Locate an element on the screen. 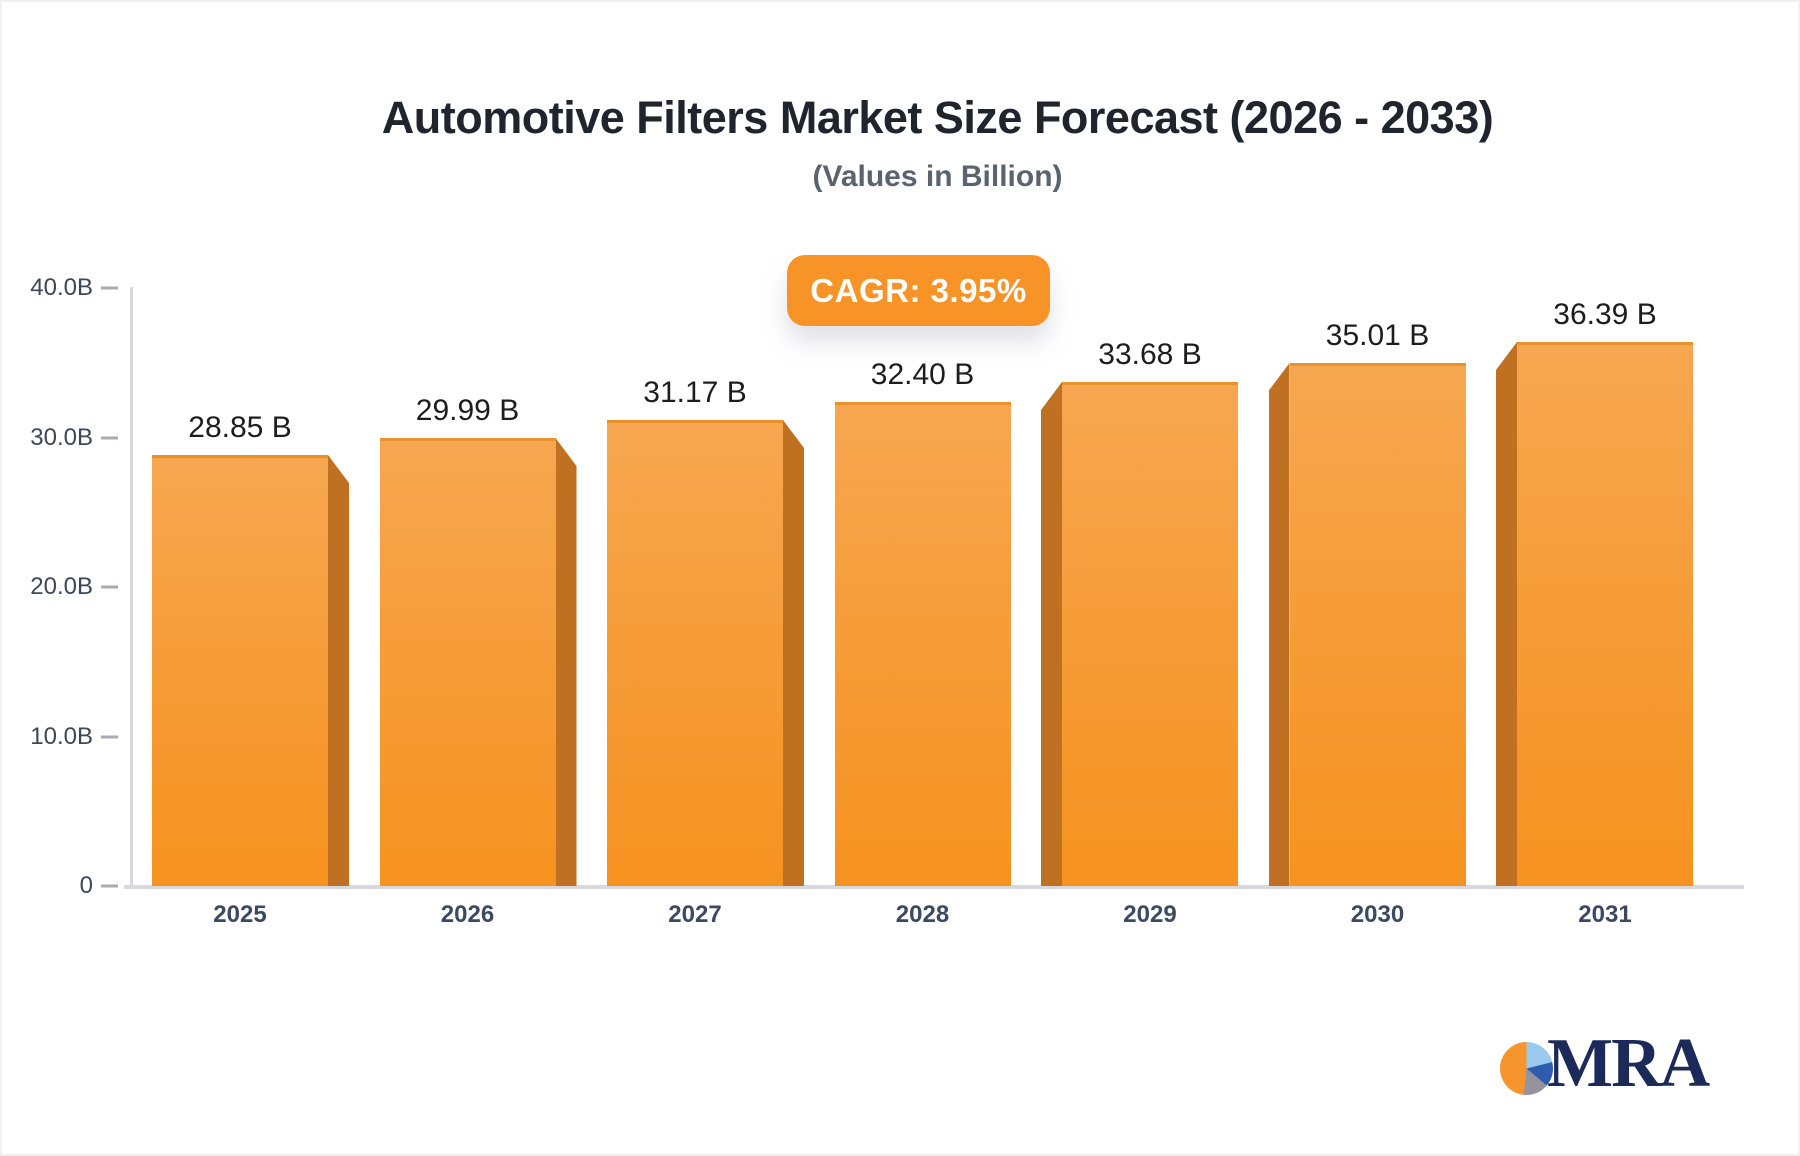  x-axis-line is located at coordinates (934, 887).